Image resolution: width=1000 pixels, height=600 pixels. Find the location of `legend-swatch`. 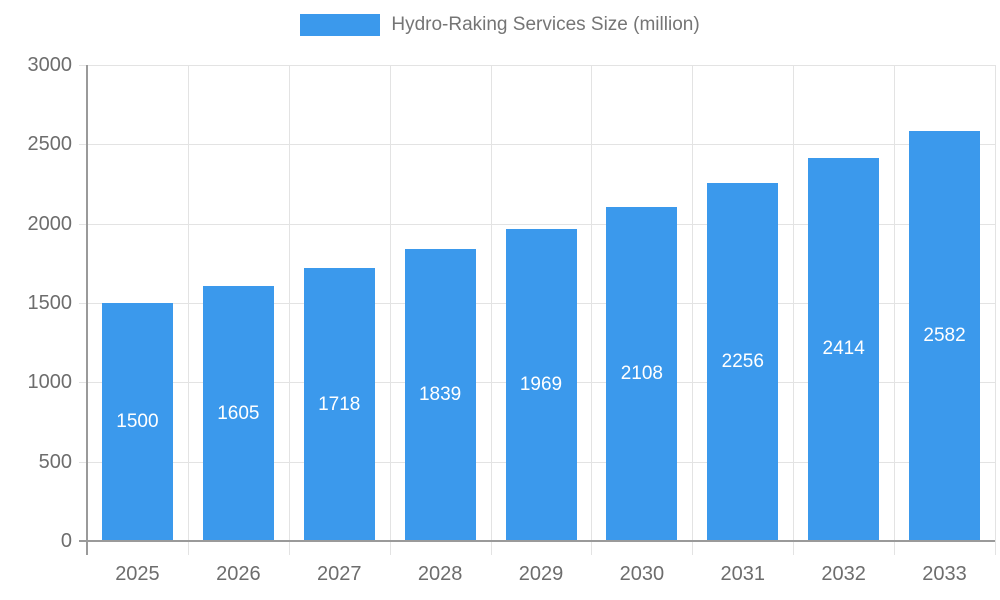

legend-swatch is located at coordinates (340, 25).